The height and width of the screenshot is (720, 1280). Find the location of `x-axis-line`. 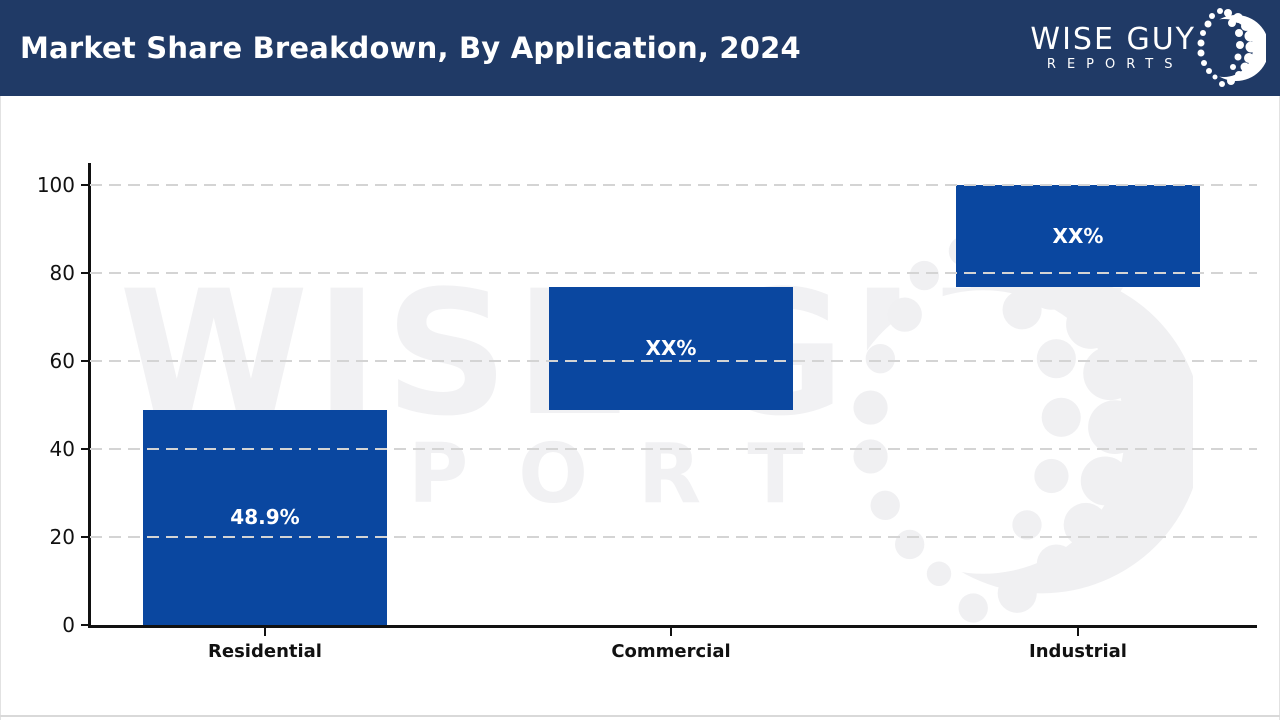

x-axis-line is located at coordinates (673, 626).